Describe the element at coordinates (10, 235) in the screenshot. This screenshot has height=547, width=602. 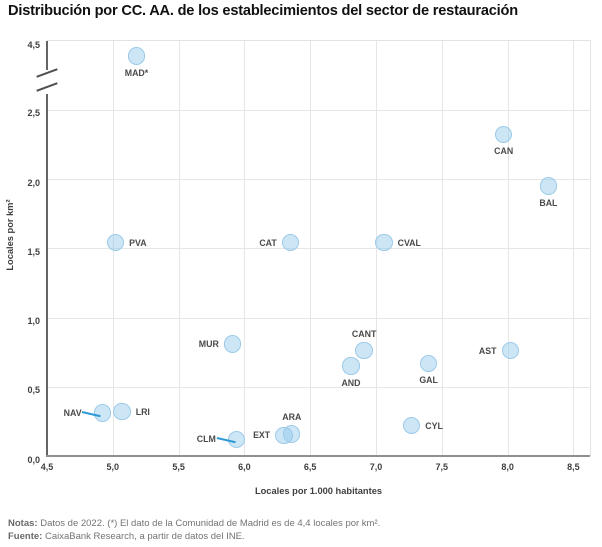
I see `y-axis-title: Locales por km²` at that location.